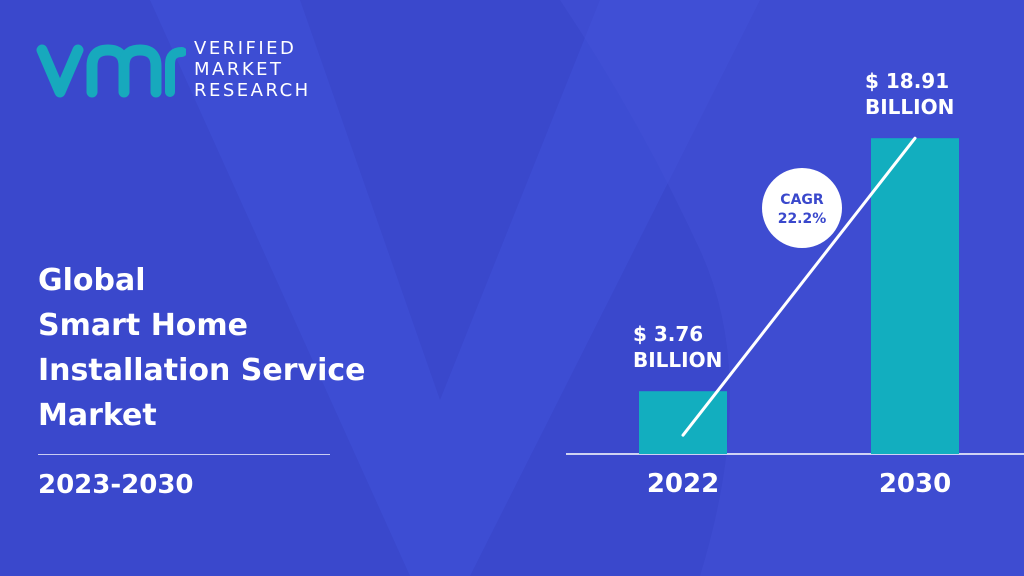  I want to click on cagr-trend-line, so click(799, 286).